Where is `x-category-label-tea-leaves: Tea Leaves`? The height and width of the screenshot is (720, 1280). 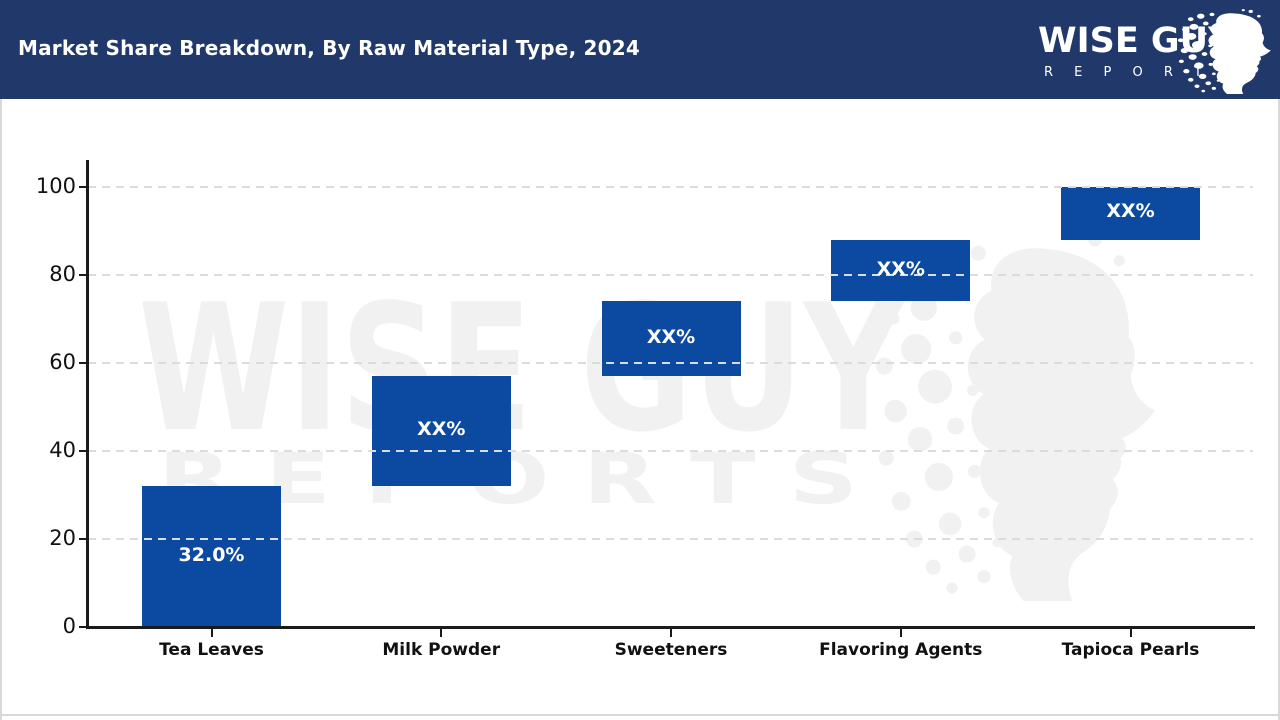 x-category-label-tea-leaves: Tea Leaves is located at coordinates (211, 650).